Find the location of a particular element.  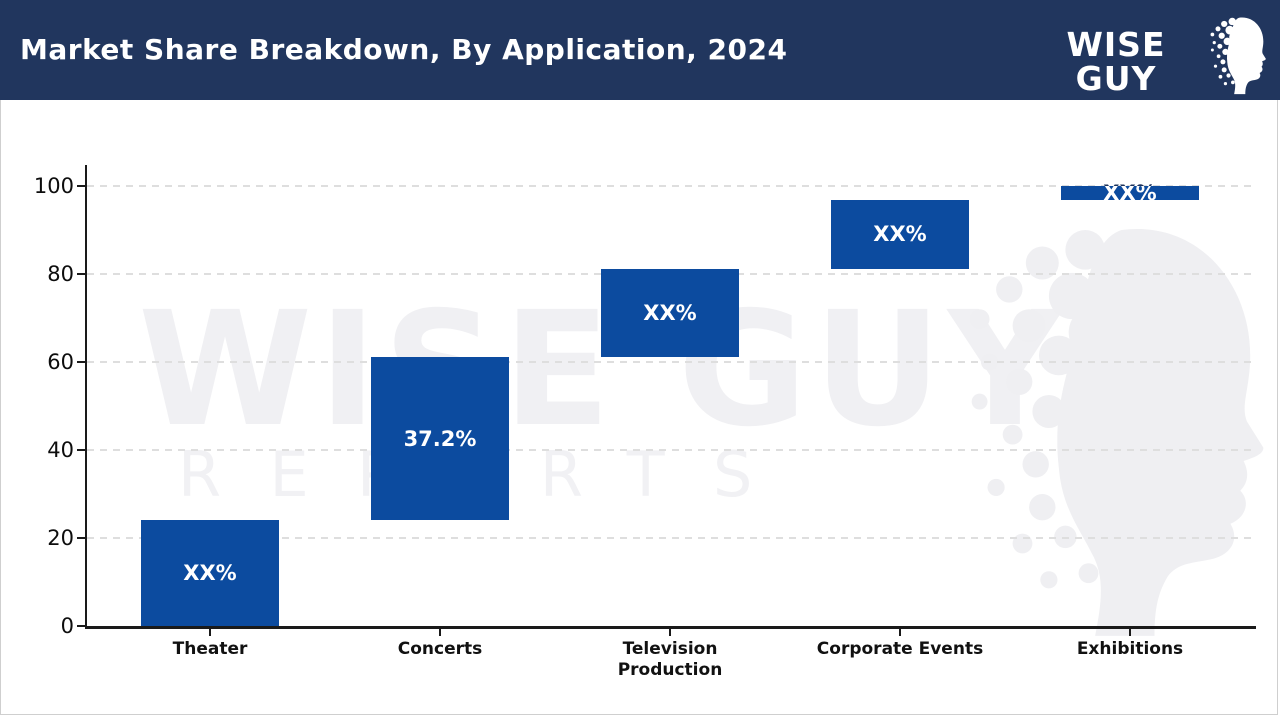

y-tick-label: 80 is located at coordinates (60, 274).